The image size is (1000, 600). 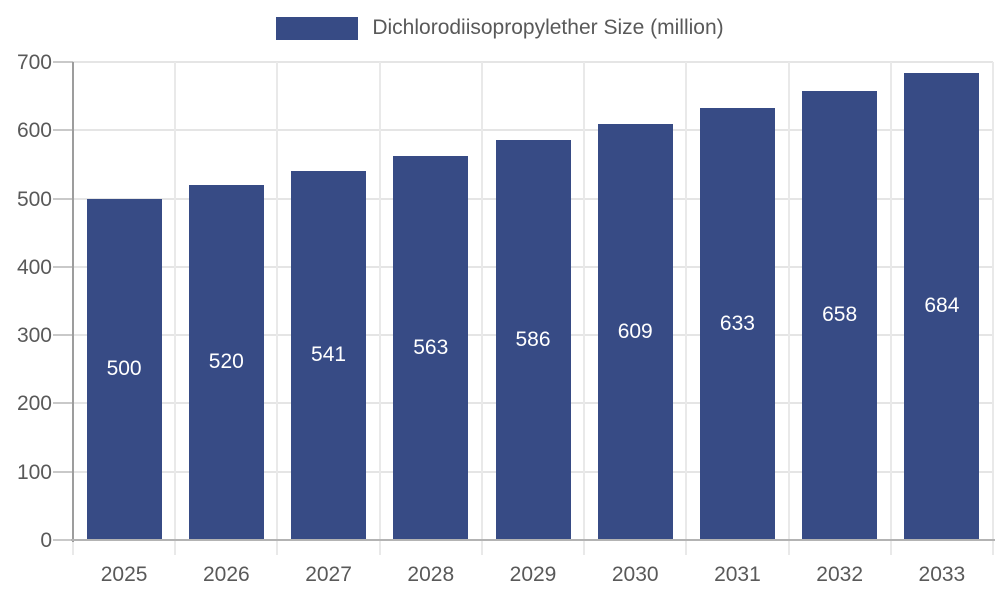 What do you see at coordinates (73, 302) in the screenshot?
I see `y-axis-line` at bounding box center [73, 302].